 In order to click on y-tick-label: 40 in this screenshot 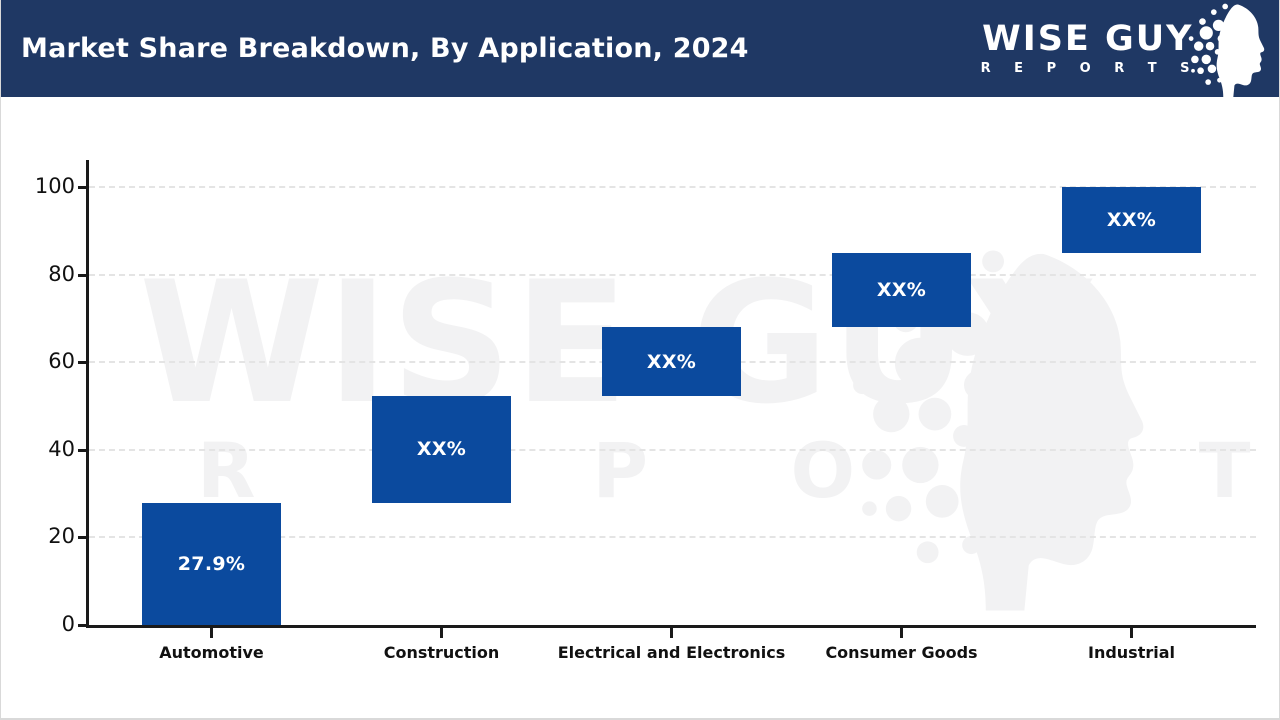, I will do `click(61, 448)`.